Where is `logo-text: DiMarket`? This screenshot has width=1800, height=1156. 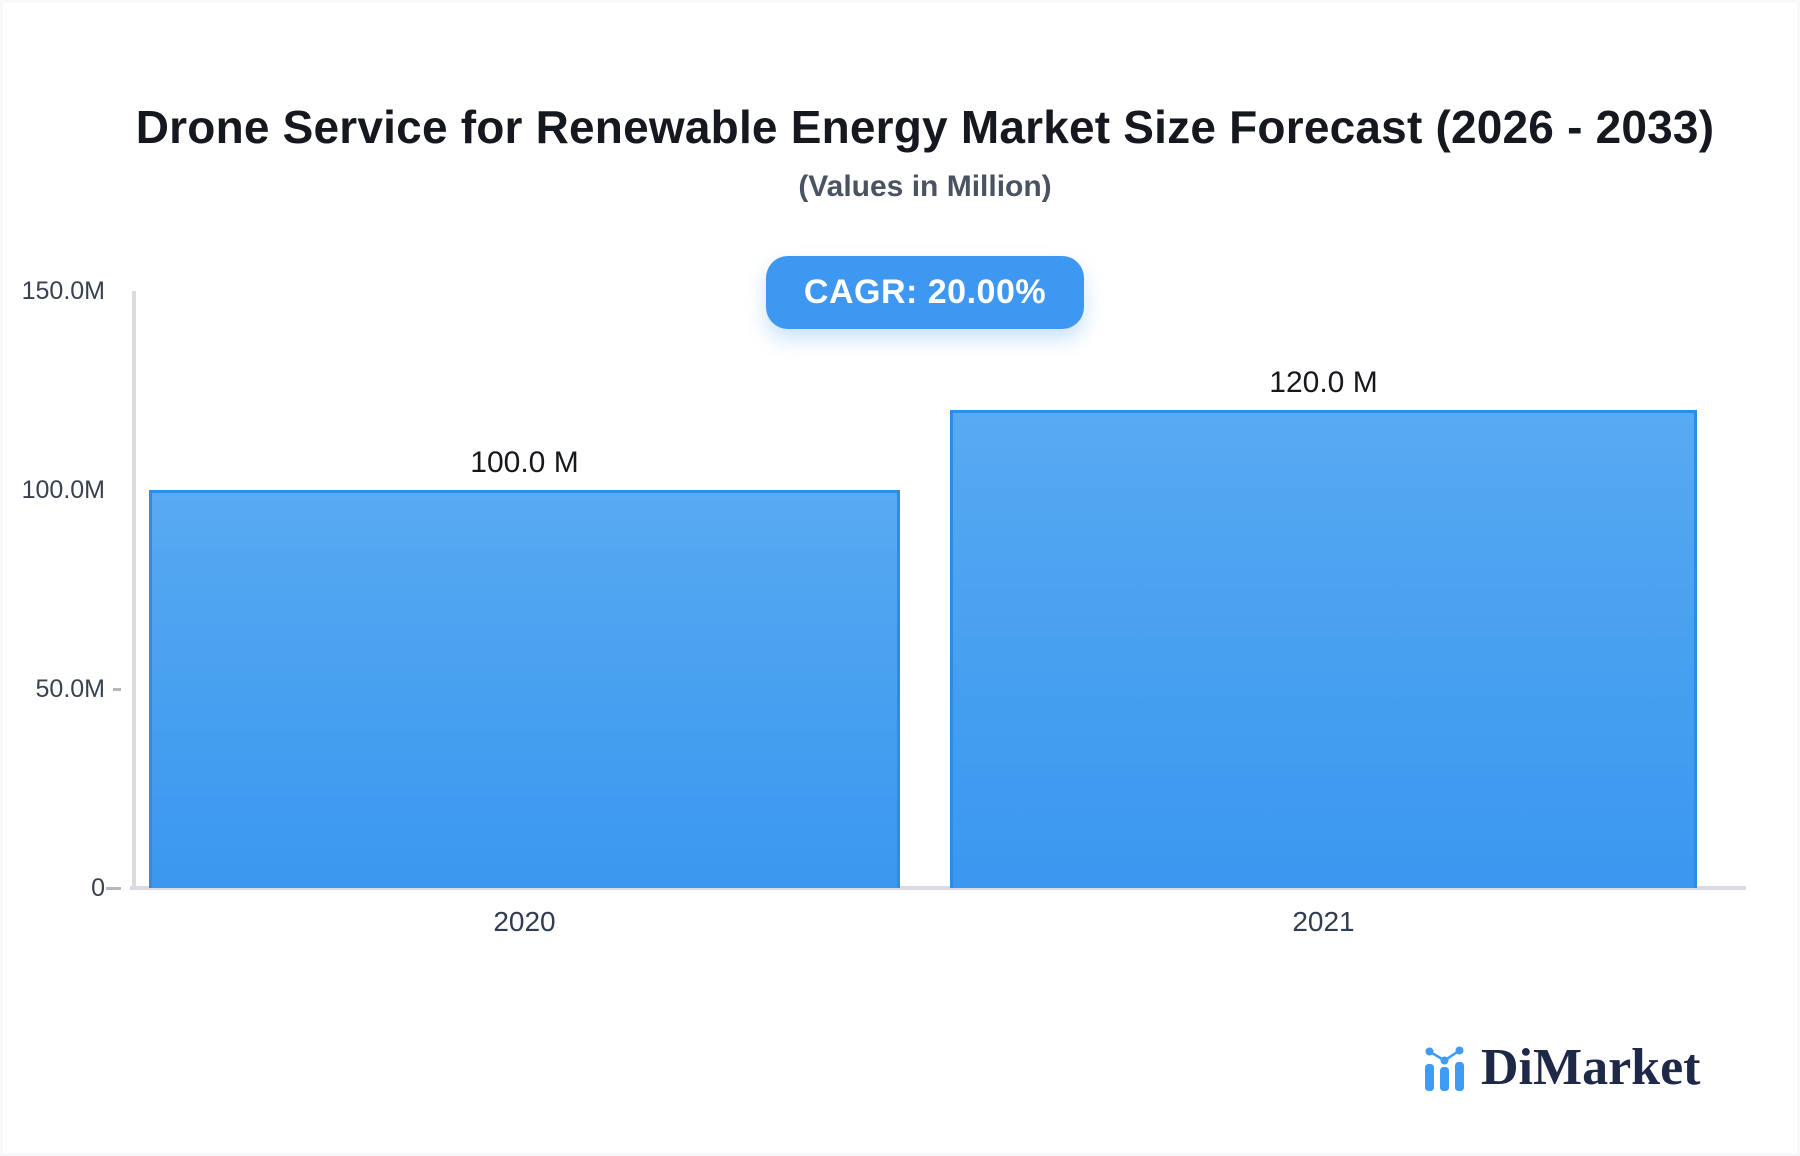
logo-text: DiMarket is located at coordinates (1591, 1067).